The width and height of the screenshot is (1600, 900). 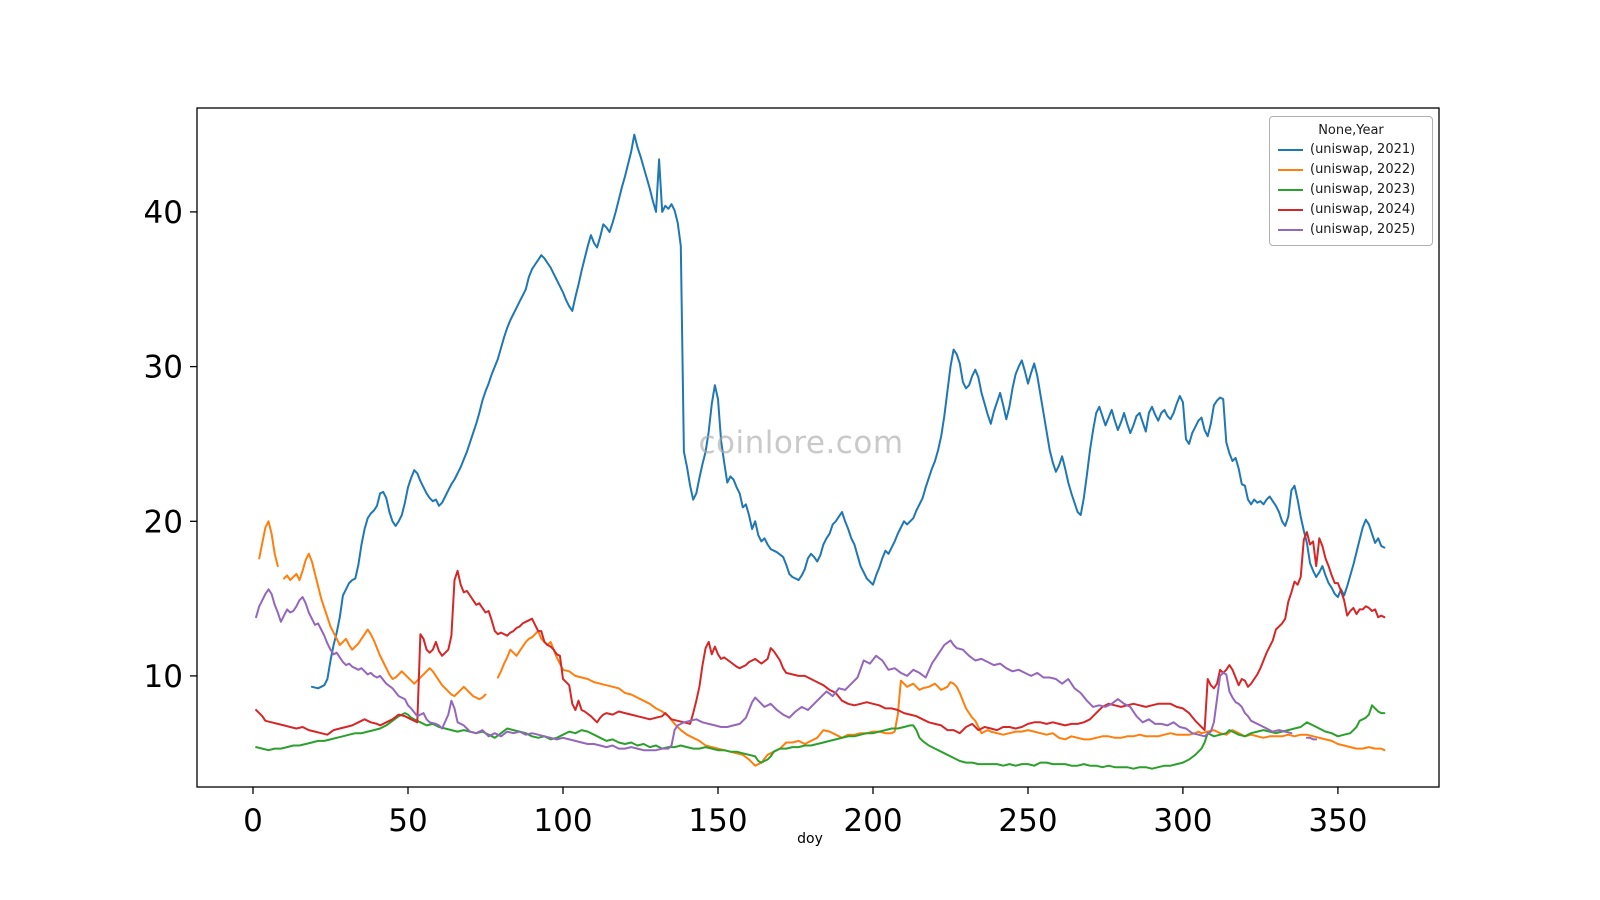 What do you see at coordinates (717, 821) in the screenshot?
I see `x-tick-label: 150` at bounding box center [717, 821].